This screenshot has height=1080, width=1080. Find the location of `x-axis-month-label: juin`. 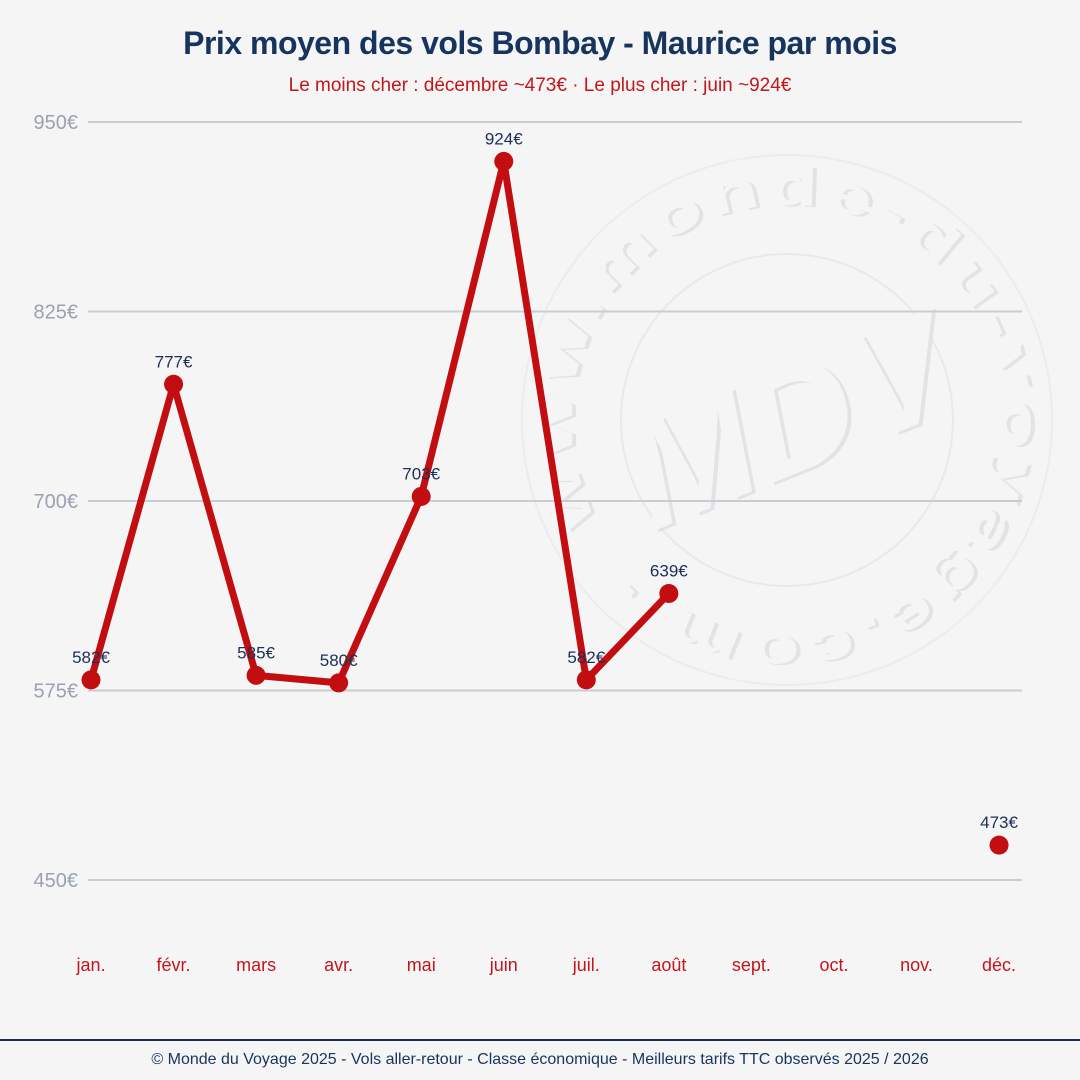

x-axis-month-label: juin is located at coordinates (503, 965).